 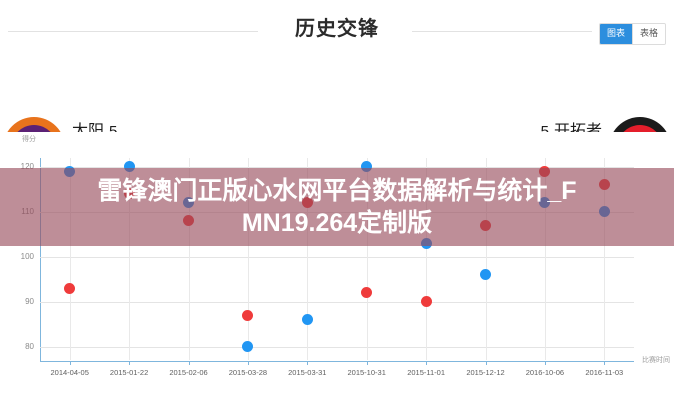 What do you see at coordinates (129, 372) in the screenshot?
I see `x-axis-tick-label: 2015-01-22` at bounding box center [129, 372].